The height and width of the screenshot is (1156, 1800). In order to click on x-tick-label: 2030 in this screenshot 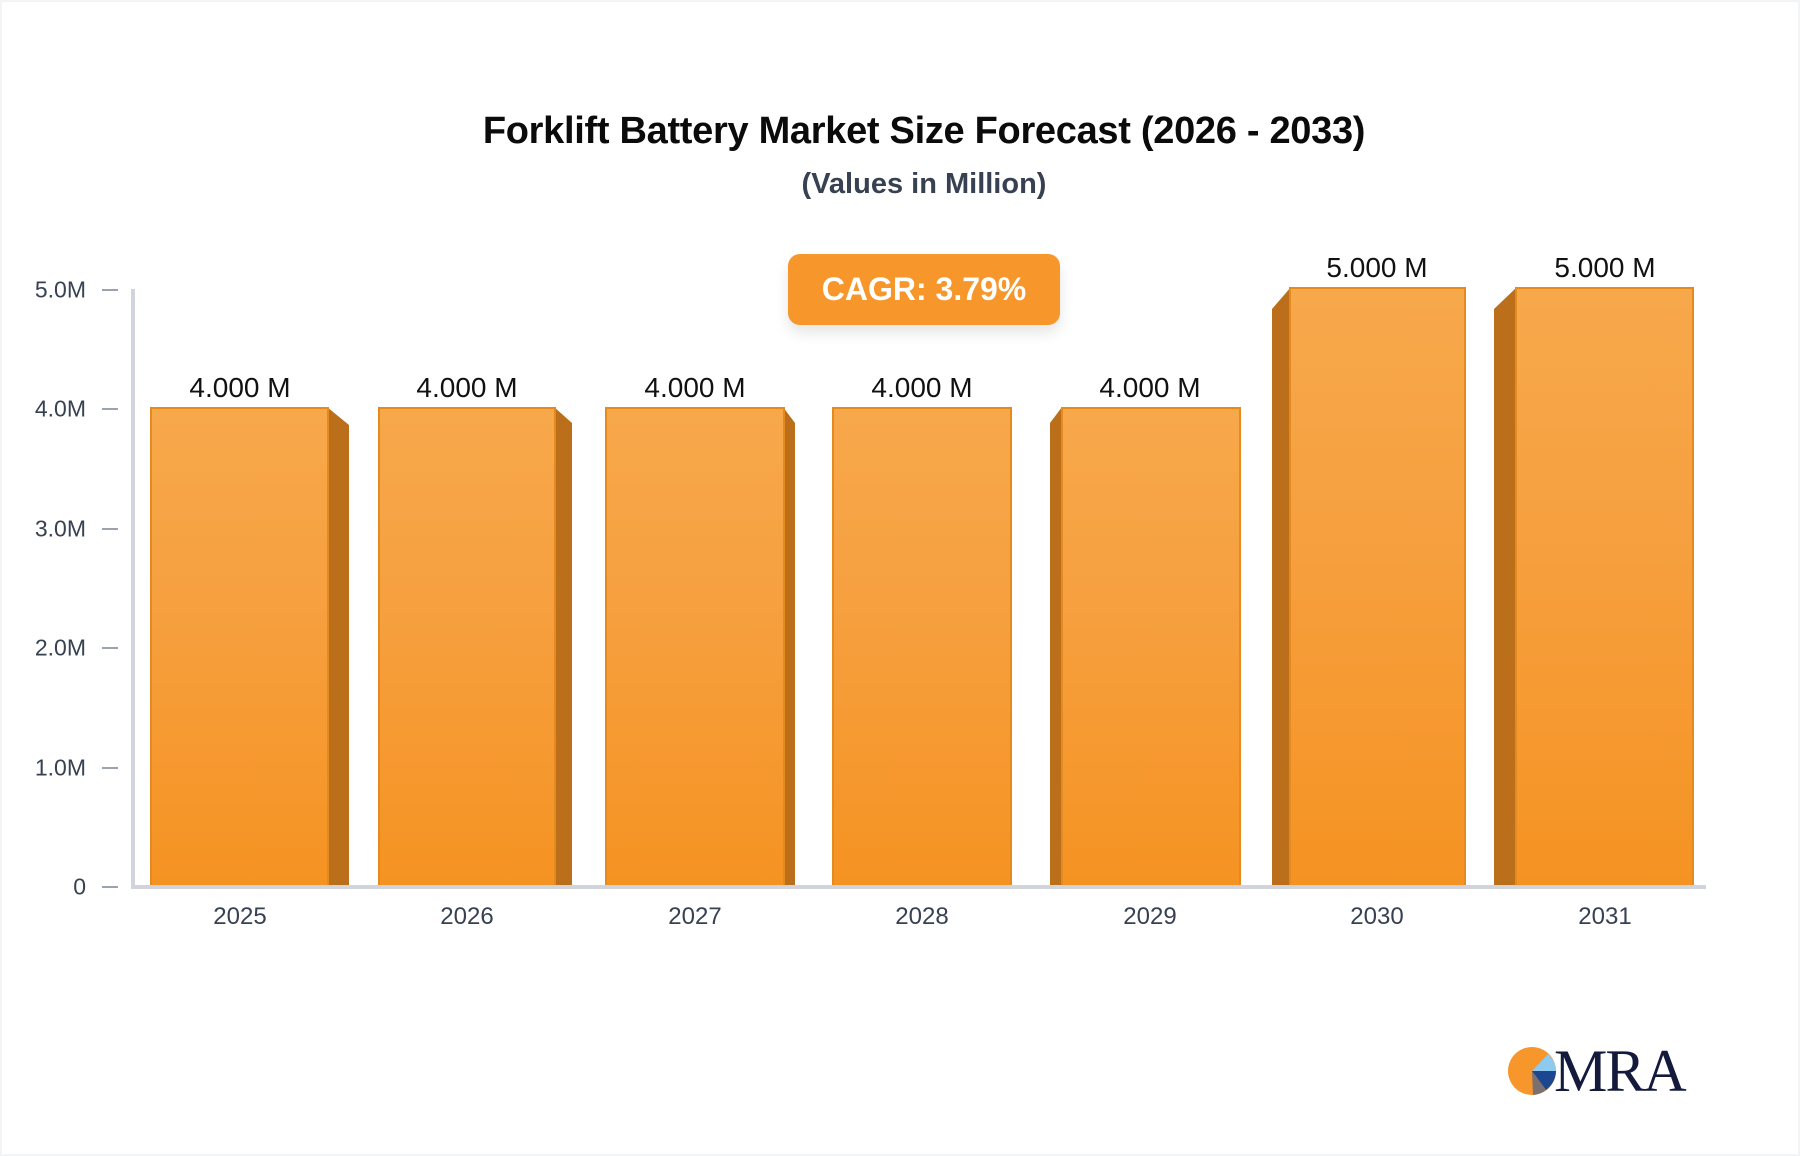, I will do `click(1377, 916)`.